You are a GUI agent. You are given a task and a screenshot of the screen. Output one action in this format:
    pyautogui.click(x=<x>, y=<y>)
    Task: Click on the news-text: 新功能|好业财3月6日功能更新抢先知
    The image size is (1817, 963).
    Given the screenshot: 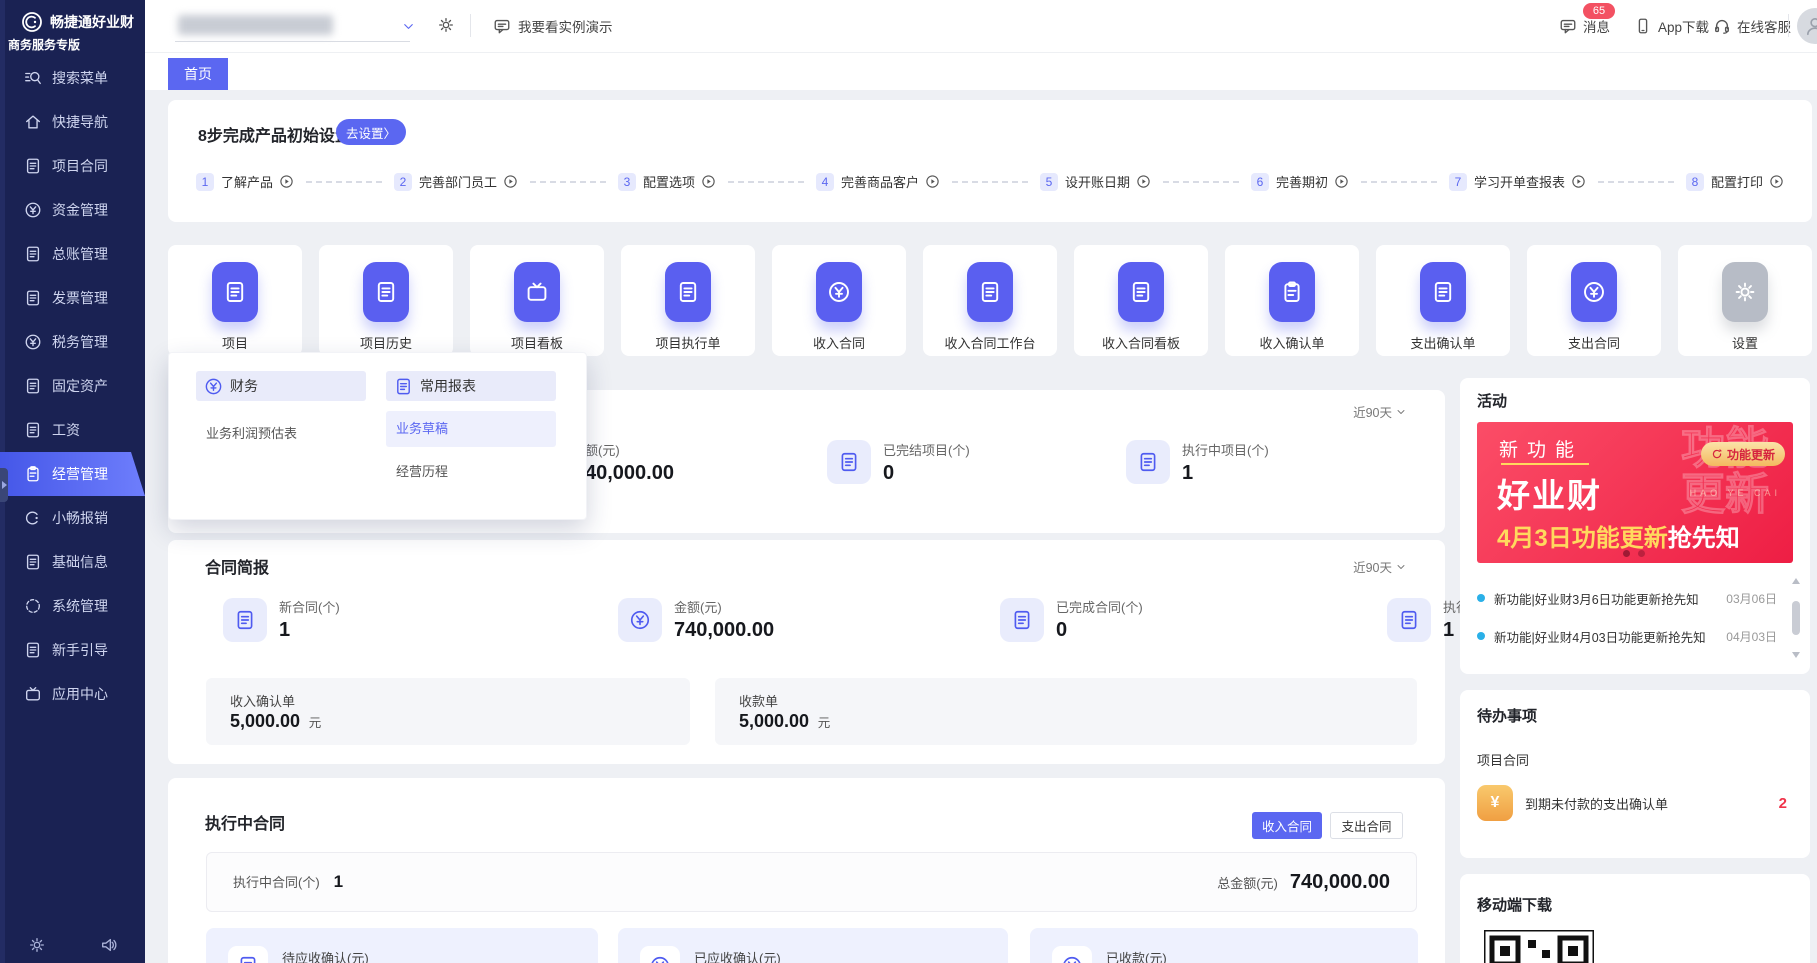 What is the action you would take?
    pyautogui.click(x=1596, y=599)
    